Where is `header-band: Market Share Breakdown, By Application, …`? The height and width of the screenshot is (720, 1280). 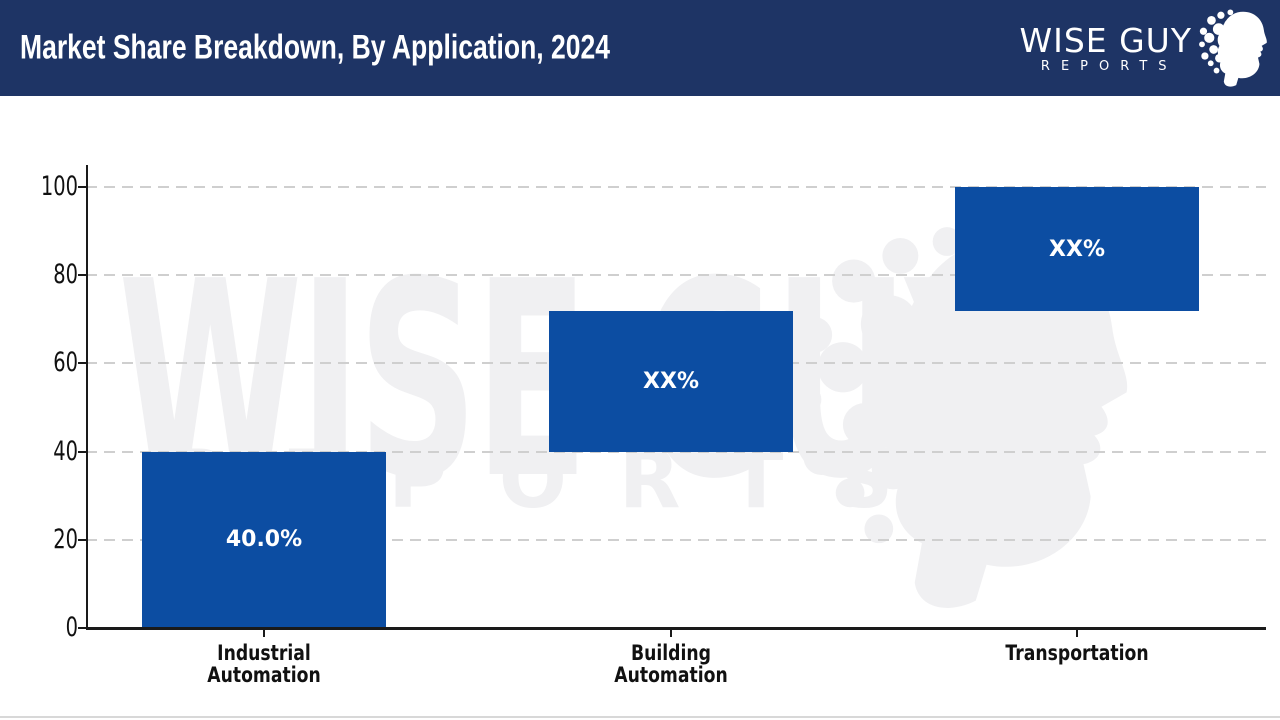 header-band: Market Share Breakdown, By Application, … is located at coordinates (640, 48).